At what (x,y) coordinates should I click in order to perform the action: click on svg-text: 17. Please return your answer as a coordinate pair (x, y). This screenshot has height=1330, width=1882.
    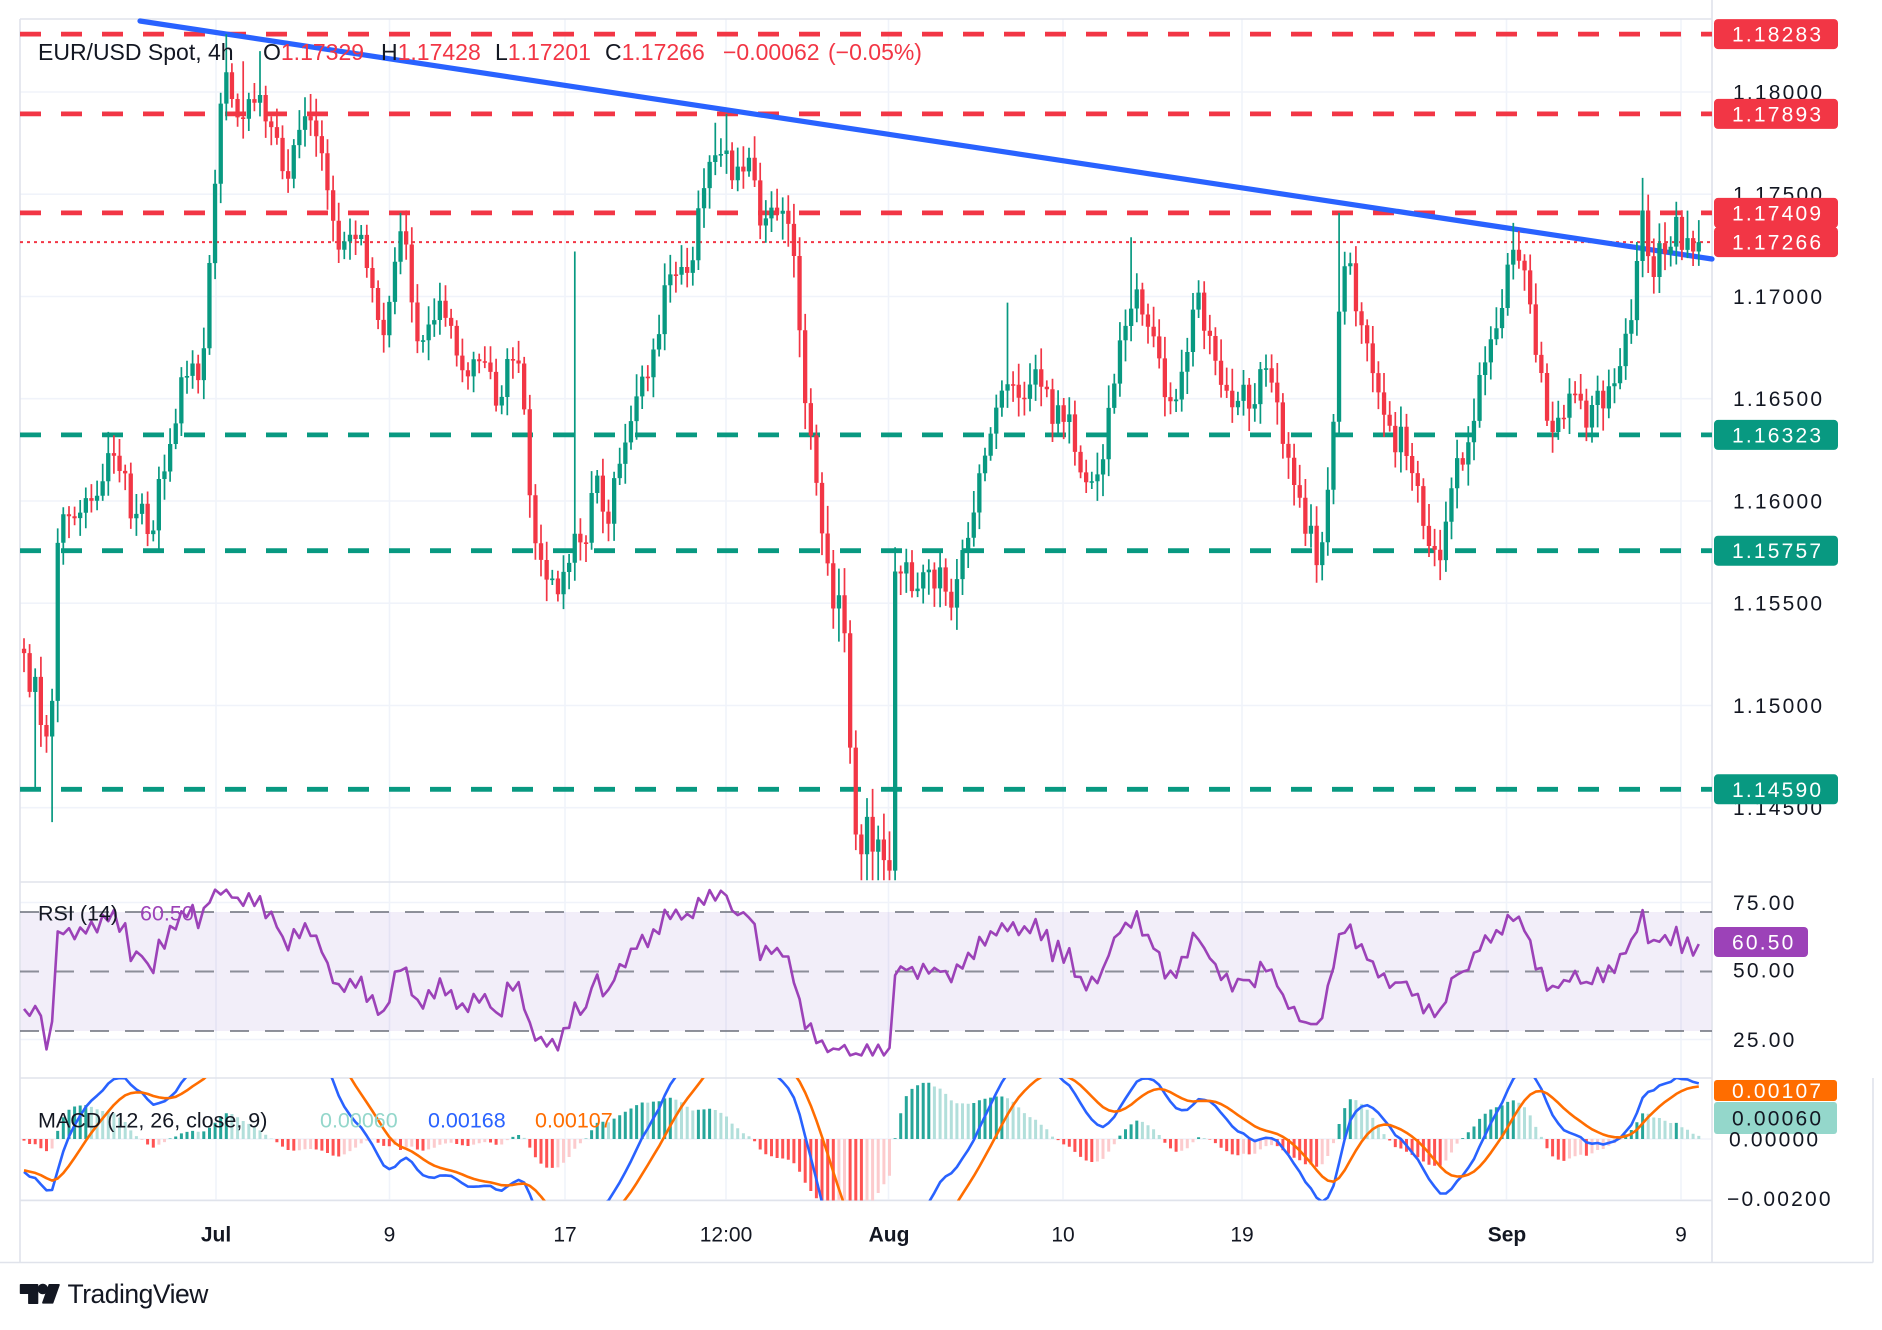
    Looking at the image, I should click on (564, 1235).